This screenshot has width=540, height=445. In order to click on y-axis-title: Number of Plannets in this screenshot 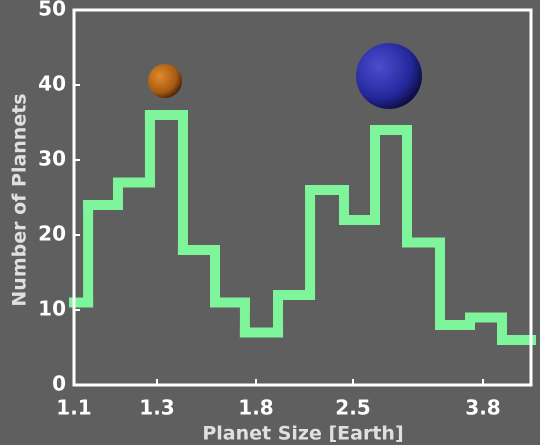, I will do `click(20, 199)`.